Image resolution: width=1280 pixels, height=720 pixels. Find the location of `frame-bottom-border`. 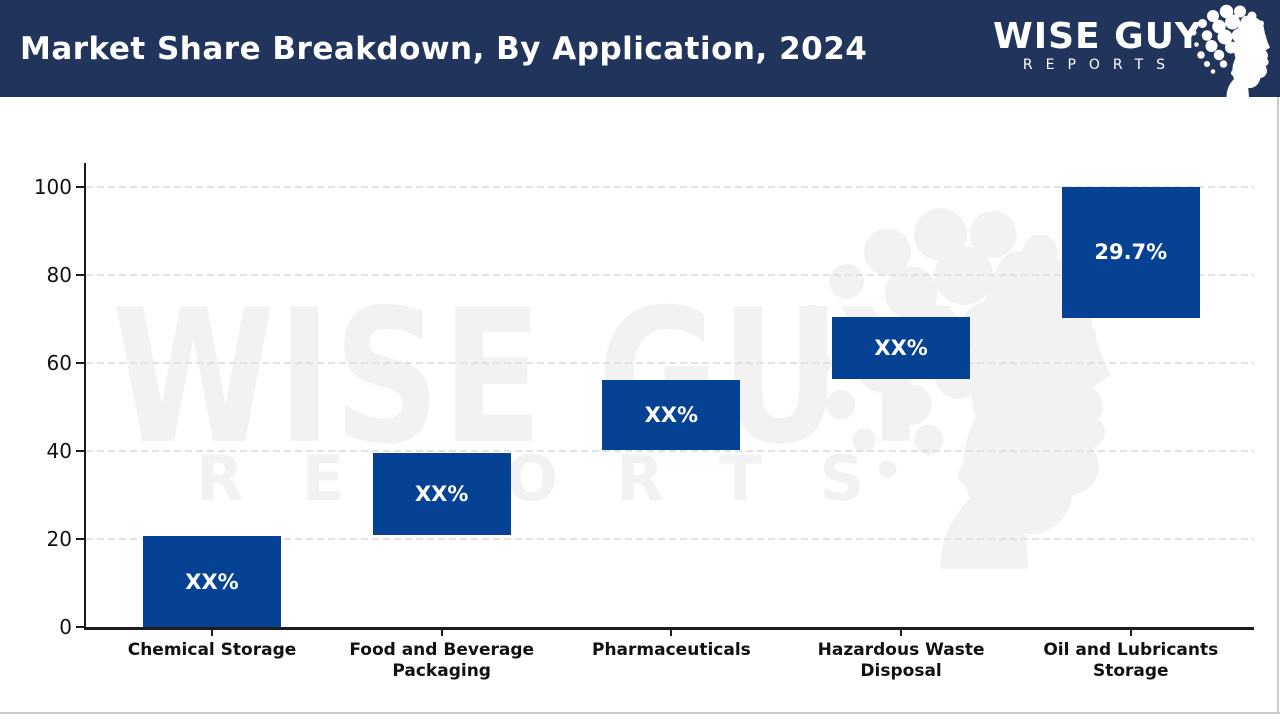

frame-bottom-border is located at coordinates (640, 713).